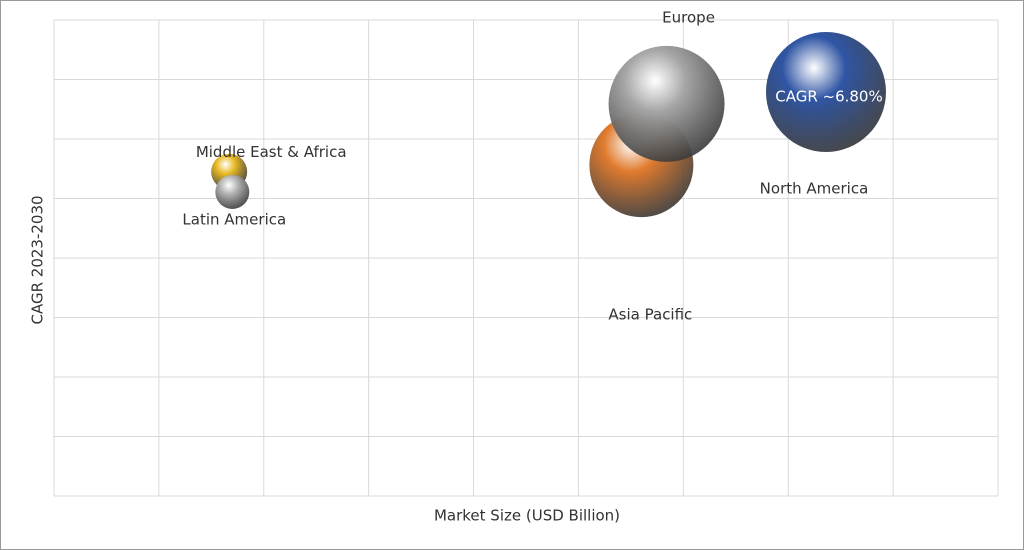 The image size is (1024, 550). I want to click on bubble-label: Middle East & Africa, so click(271, 152).